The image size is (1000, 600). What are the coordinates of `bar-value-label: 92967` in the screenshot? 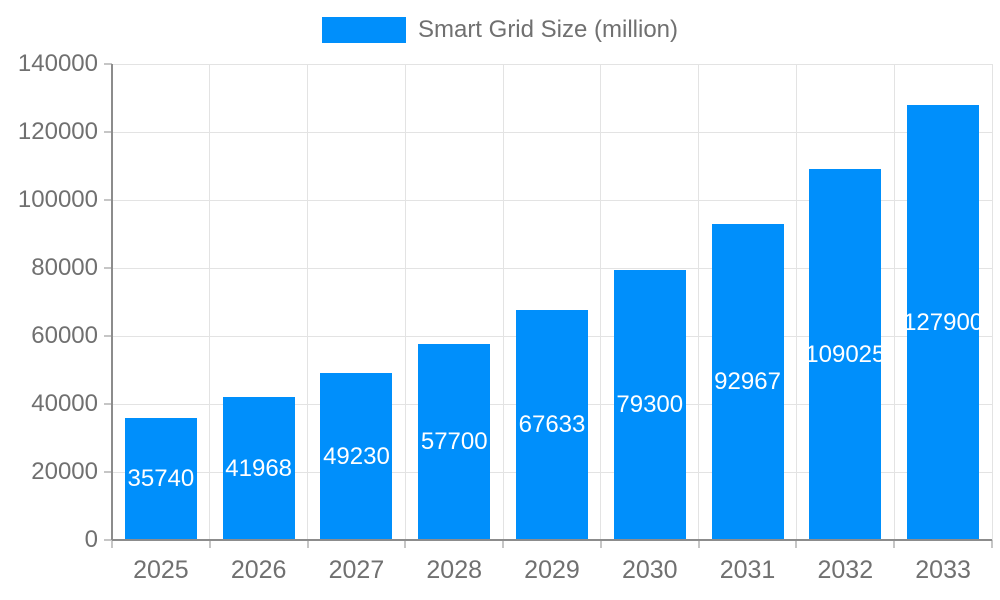 It's located at (747, 381).